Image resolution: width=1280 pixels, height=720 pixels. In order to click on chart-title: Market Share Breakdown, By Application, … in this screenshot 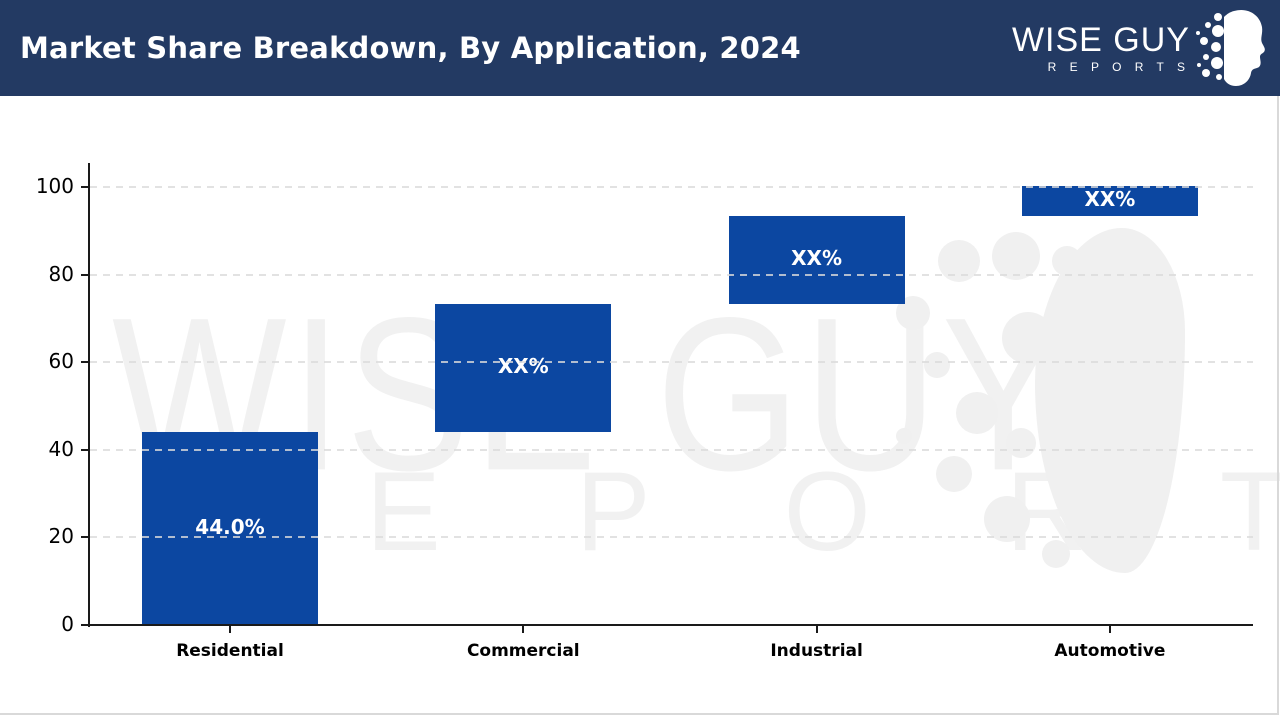, I will do `click(410, 48)`.